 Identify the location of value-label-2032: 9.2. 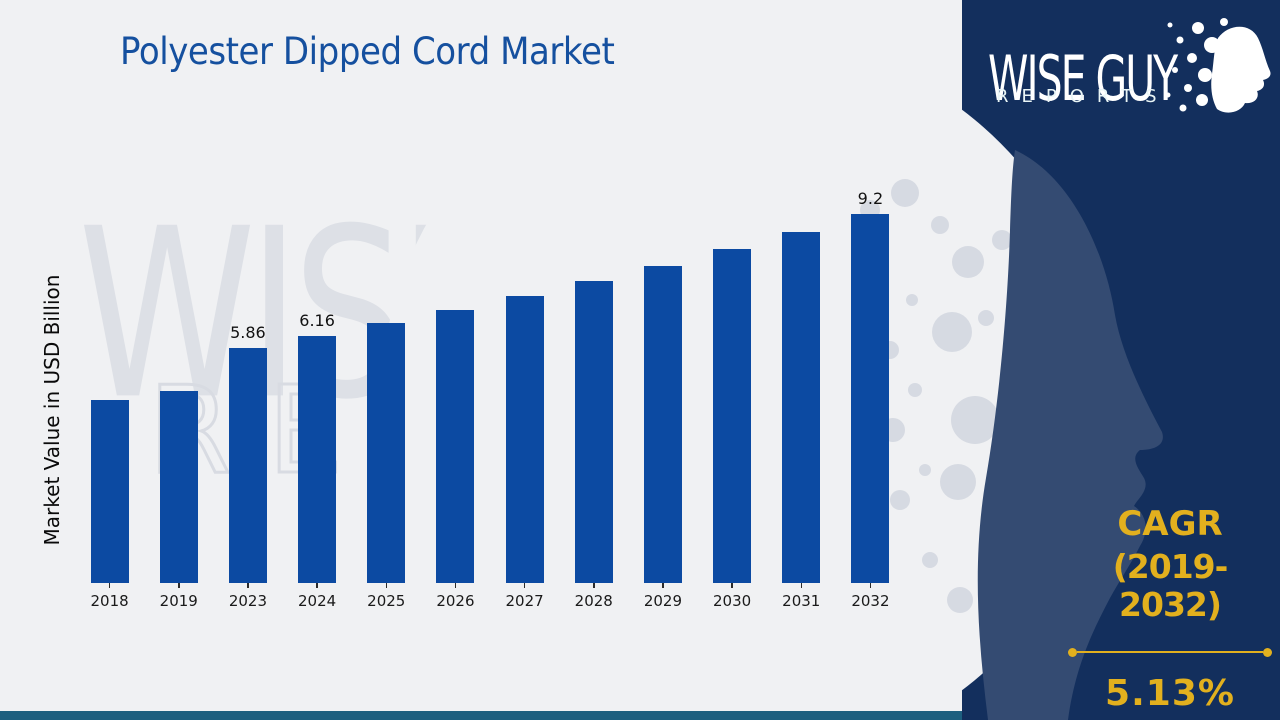
(870, 198).